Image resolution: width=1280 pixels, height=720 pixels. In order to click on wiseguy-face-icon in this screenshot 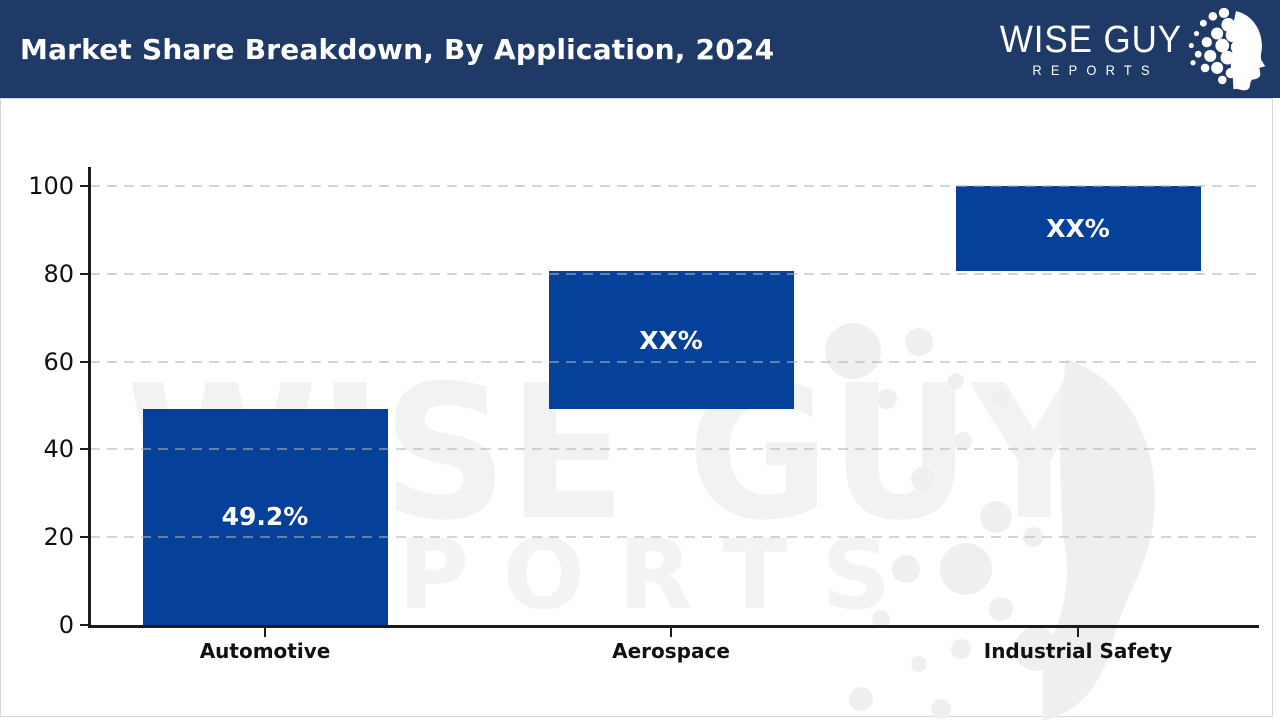, I will do `click(1227, 49)`.